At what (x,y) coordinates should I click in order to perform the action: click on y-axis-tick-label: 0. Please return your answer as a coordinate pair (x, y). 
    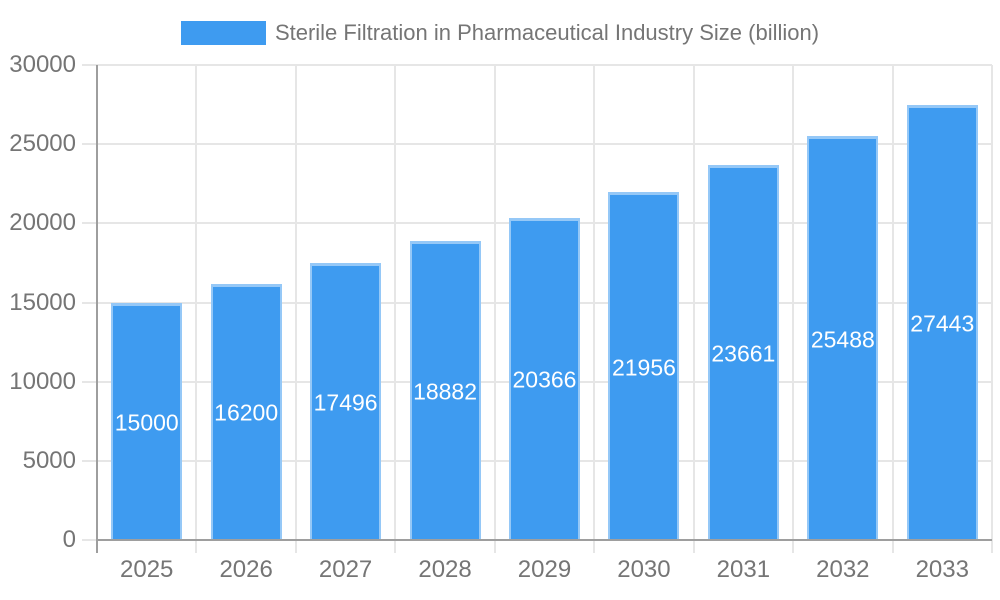
    Looking at the image, I should click on (69, 539).